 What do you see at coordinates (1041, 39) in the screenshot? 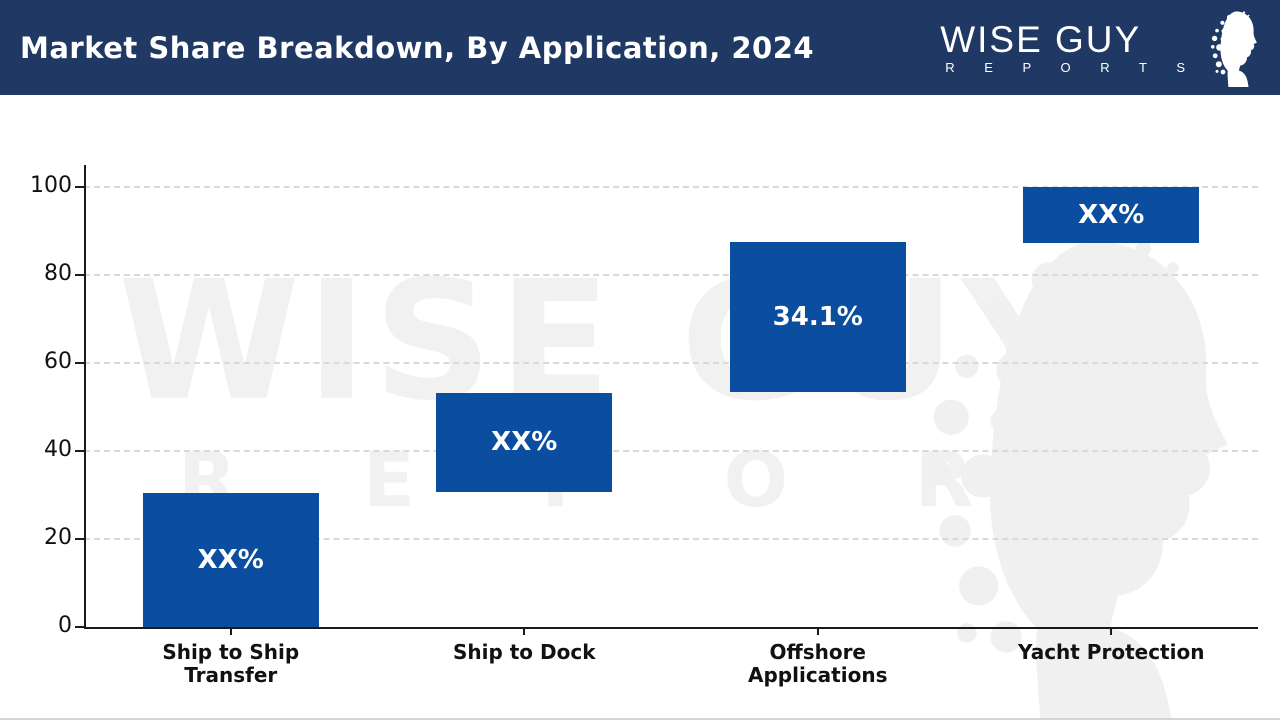
I see `logo-wordmark: WISE GUY` at bounding box center [1041, 39].